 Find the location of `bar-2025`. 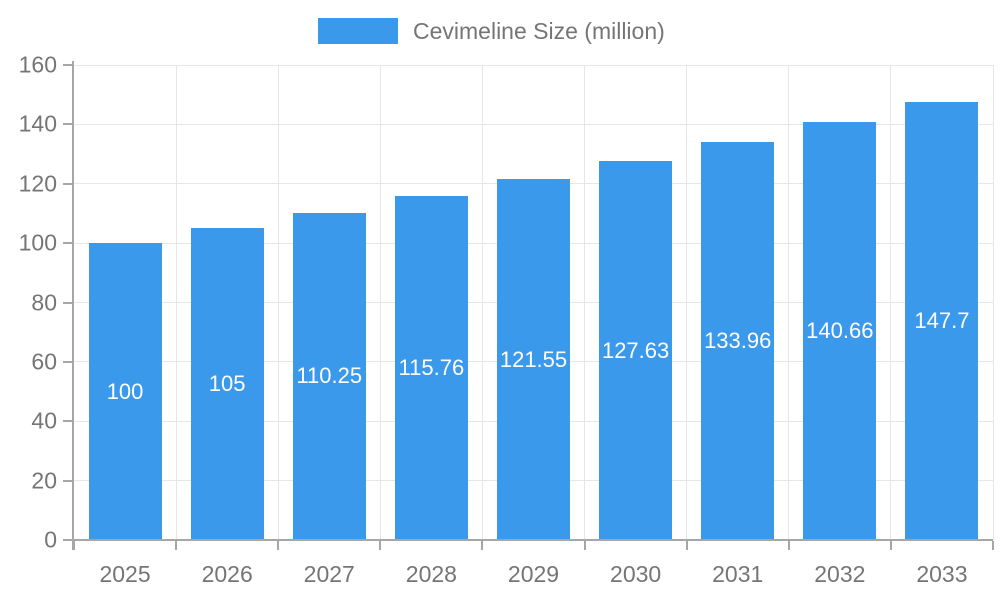

bar-2025 is located at coordinates (125, 391).